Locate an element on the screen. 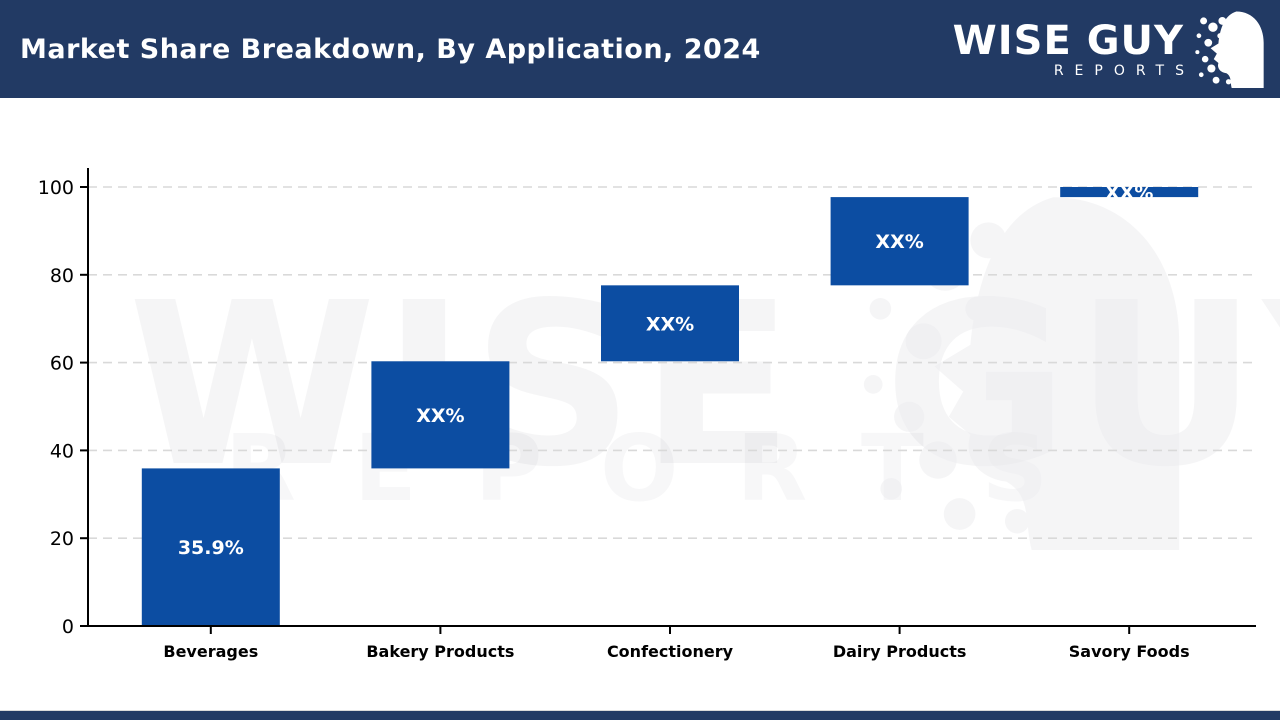 This screenshot has width=1280, height=720. footer-bar is located at coordinates (640, 715).